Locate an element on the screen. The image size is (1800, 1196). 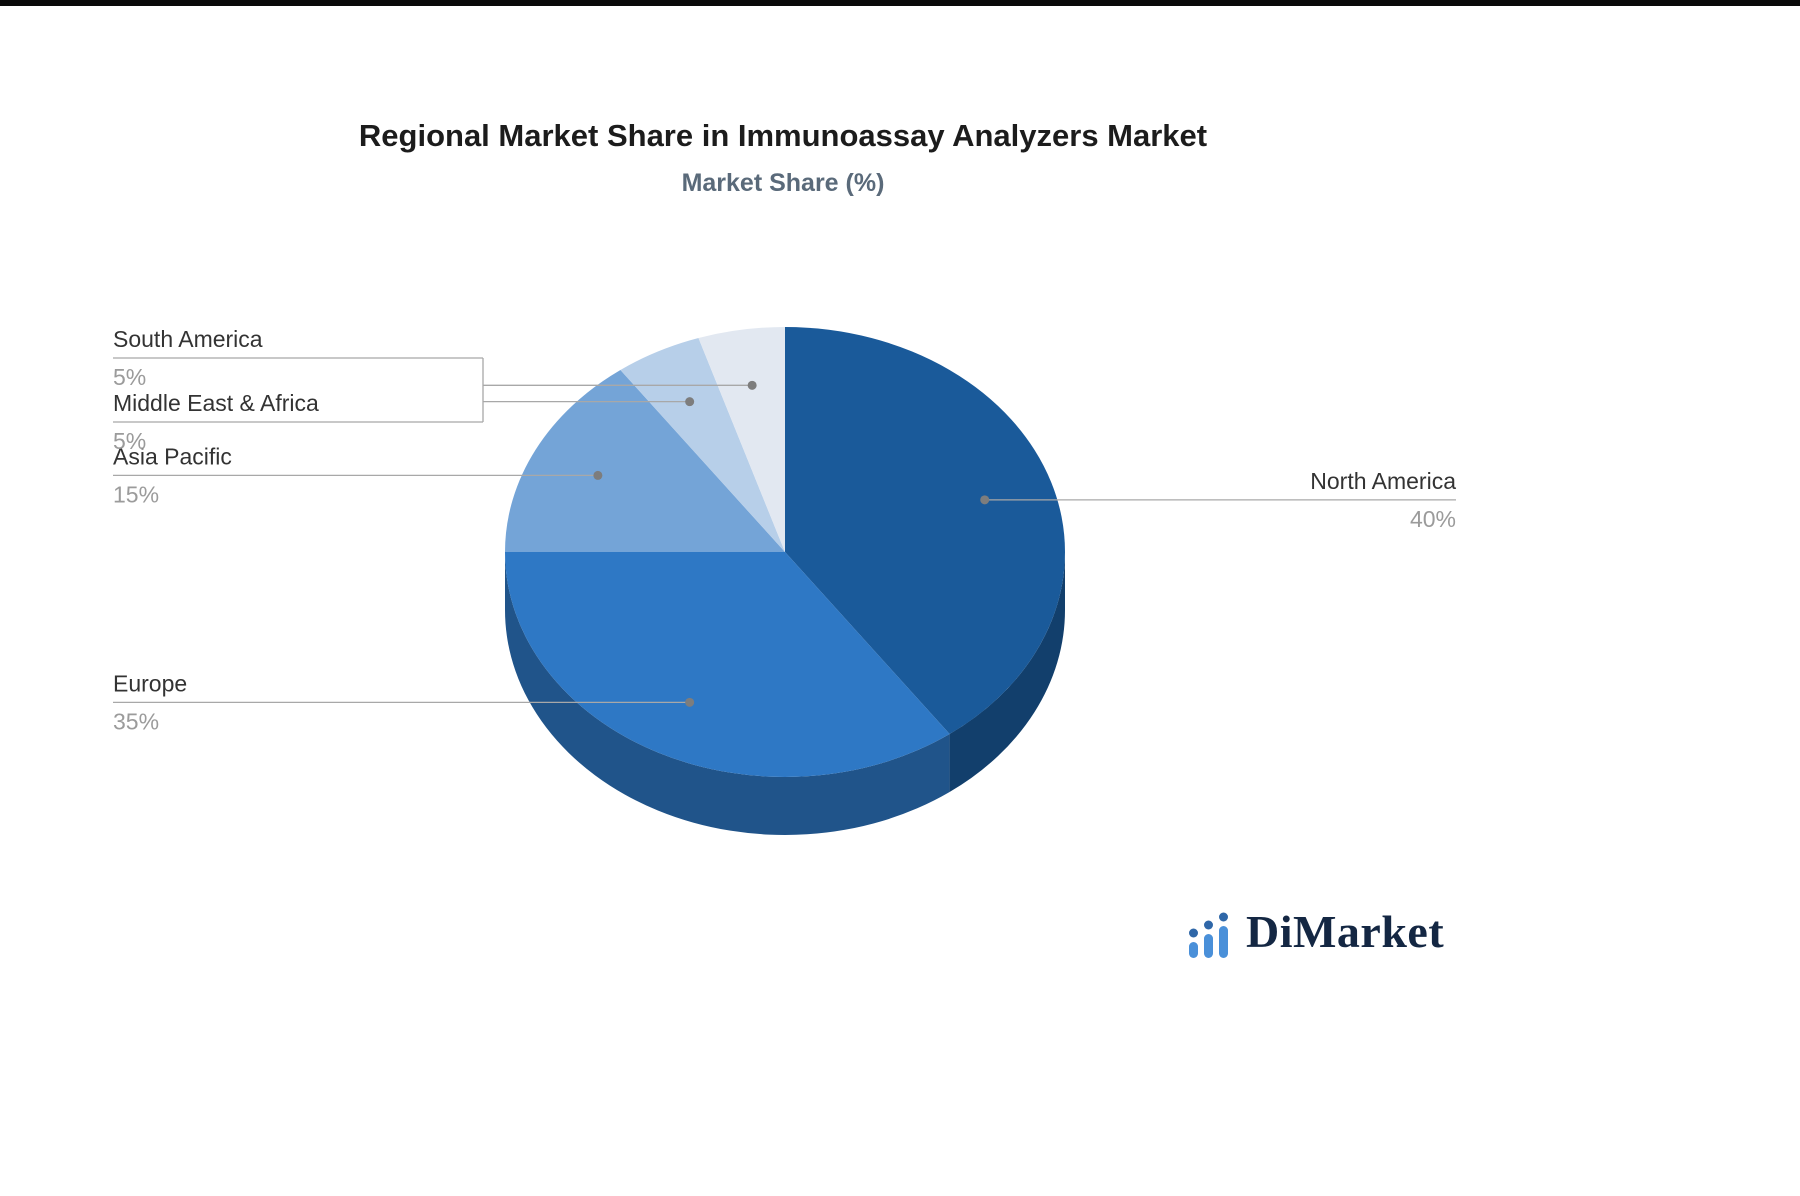
slice-value: 35% is located at coordinates (136, 721).